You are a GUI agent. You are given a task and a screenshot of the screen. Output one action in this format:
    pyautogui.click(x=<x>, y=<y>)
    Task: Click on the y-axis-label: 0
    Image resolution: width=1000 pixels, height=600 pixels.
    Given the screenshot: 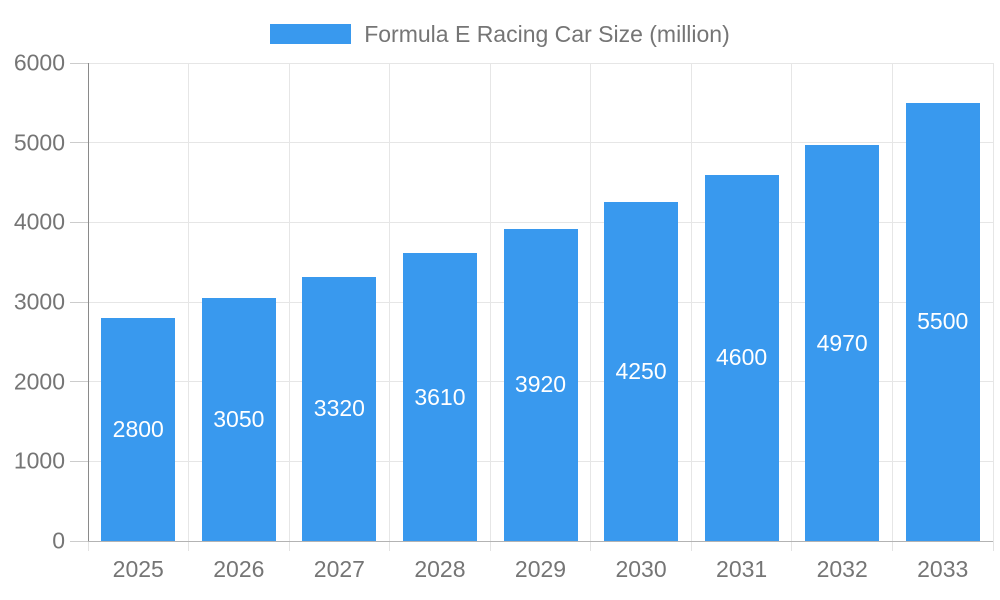 What is the action you would take?
    pyautogui.click(x=58, y=540)
    